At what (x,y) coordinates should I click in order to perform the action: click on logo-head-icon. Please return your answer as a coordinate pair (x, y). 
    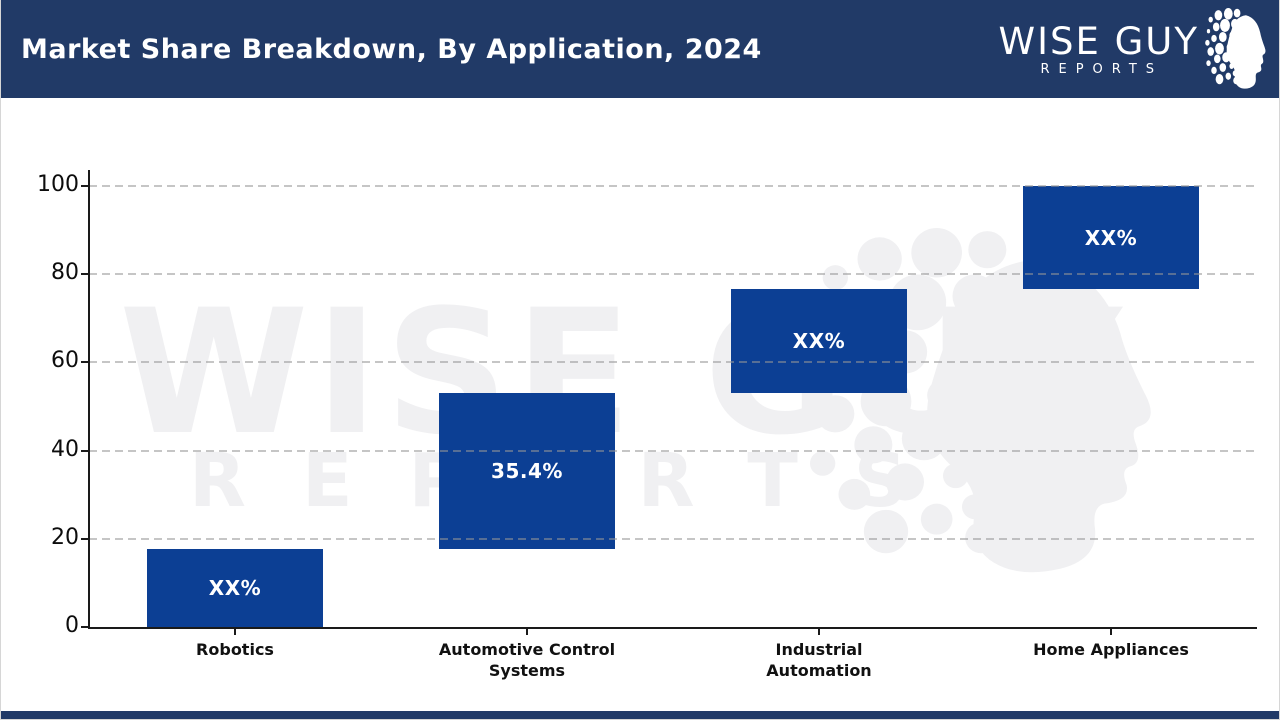
    Looking at the image, I should click on (1235, 48).